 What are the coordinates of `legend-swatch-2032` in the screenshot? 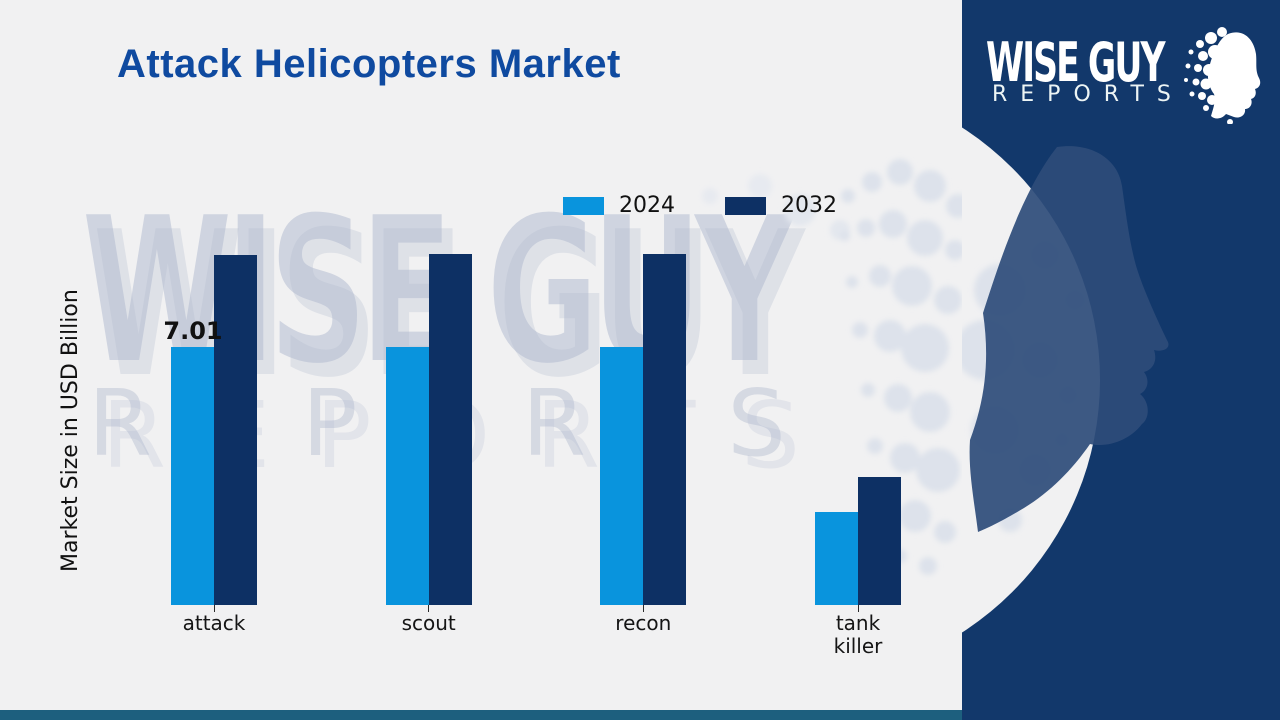 It's located at (745, 205).